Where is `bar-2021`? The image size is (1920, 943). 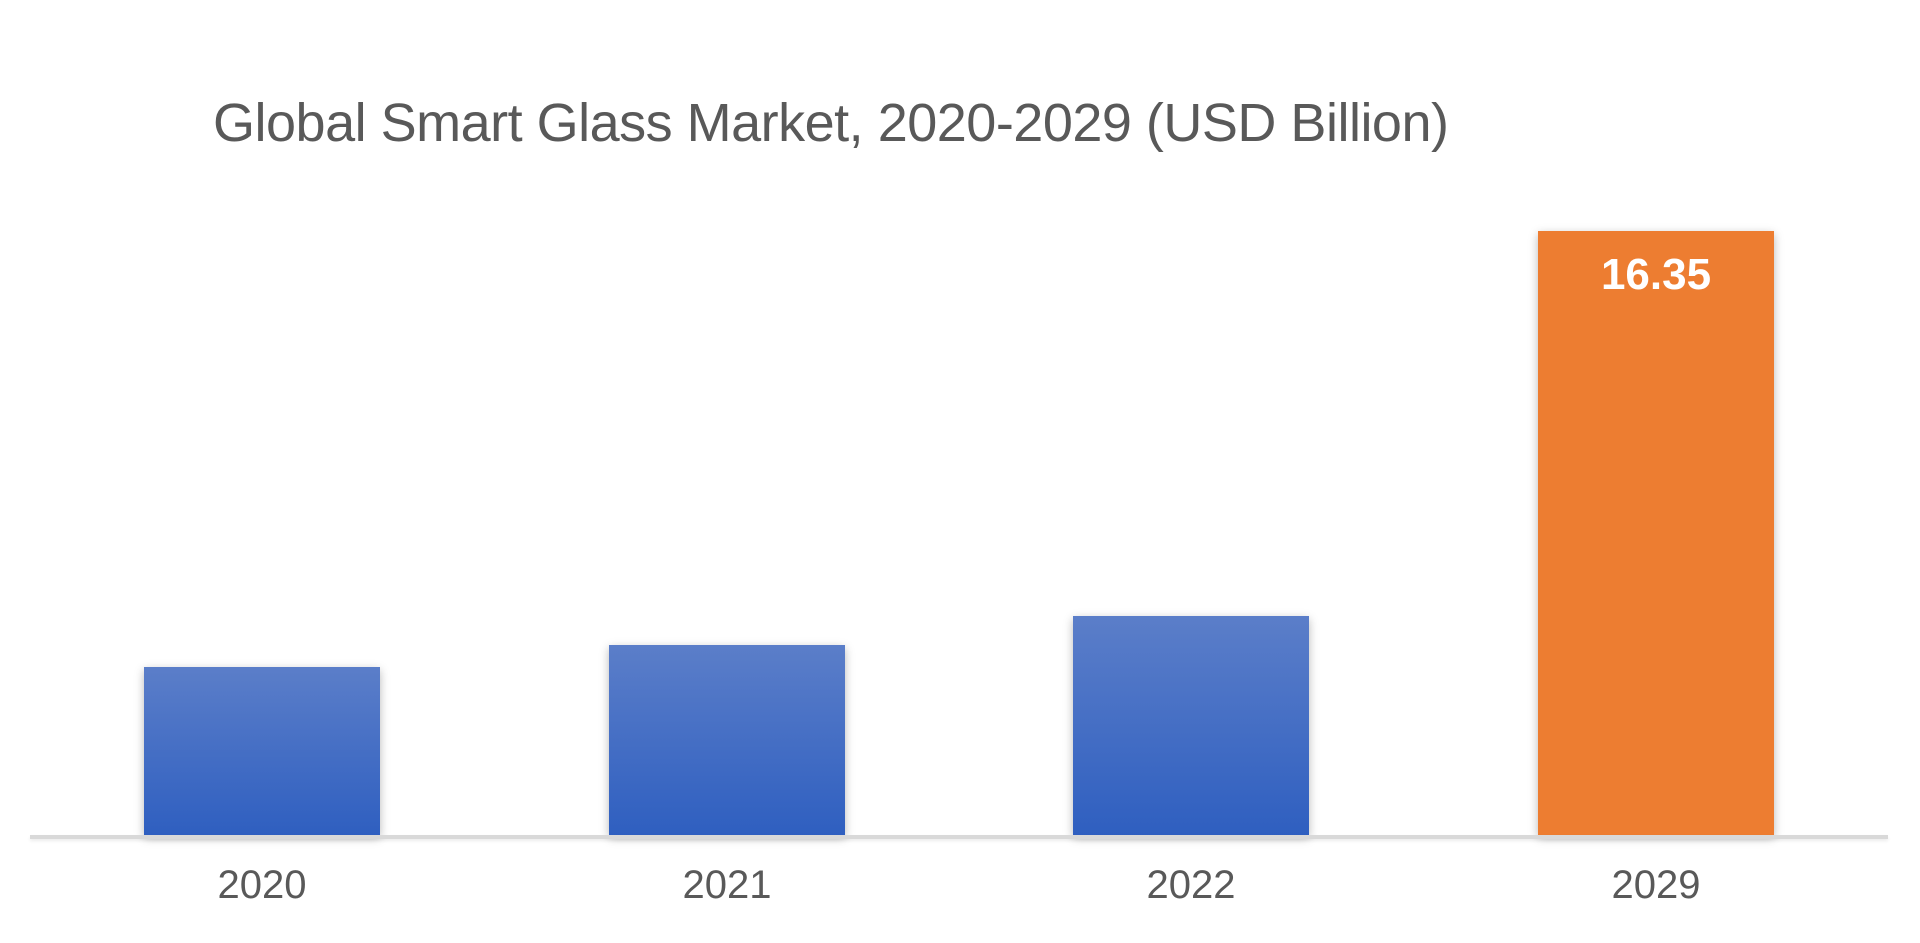 bar-2021 is located at coordinates (727, 740).